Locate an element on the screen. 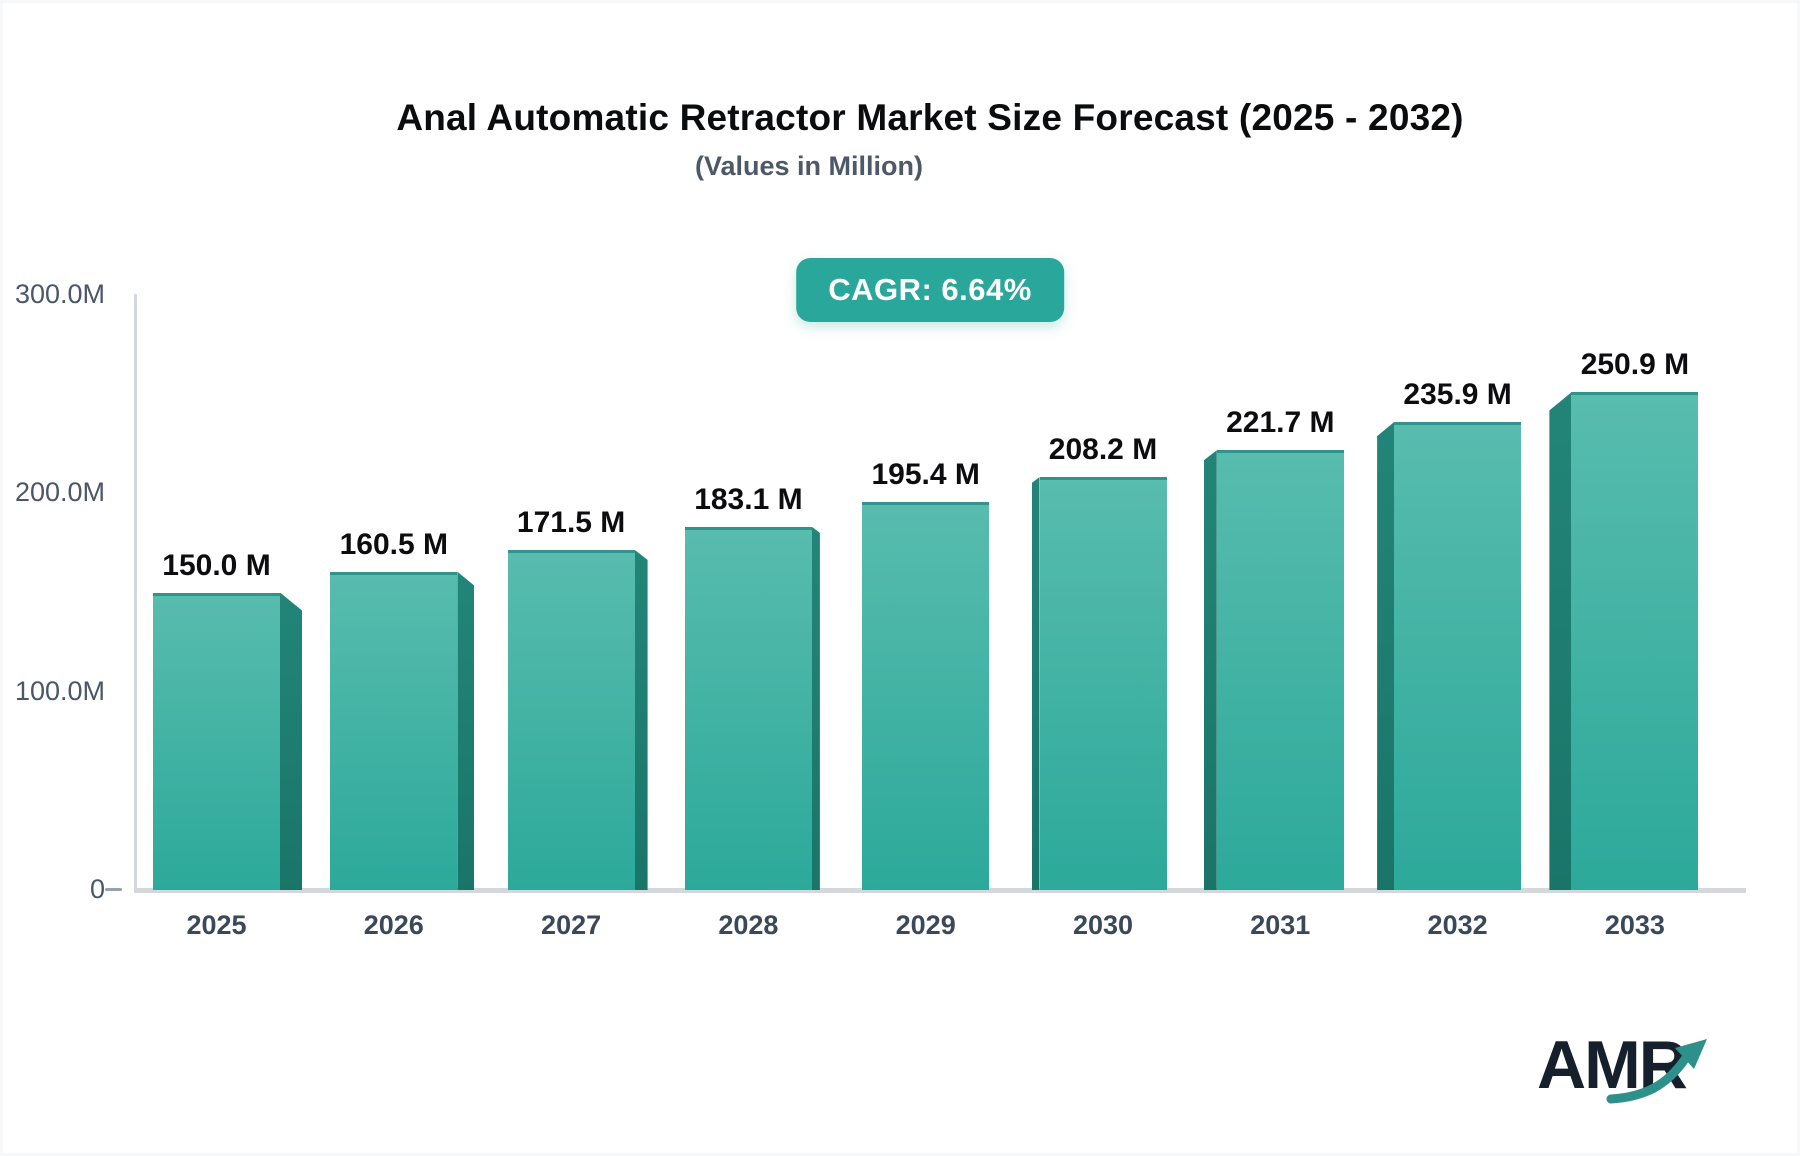 The height and width of the screenshot is (1156, 1800). bar-value-label: 195.4 M is located at coordinates (925, 475).